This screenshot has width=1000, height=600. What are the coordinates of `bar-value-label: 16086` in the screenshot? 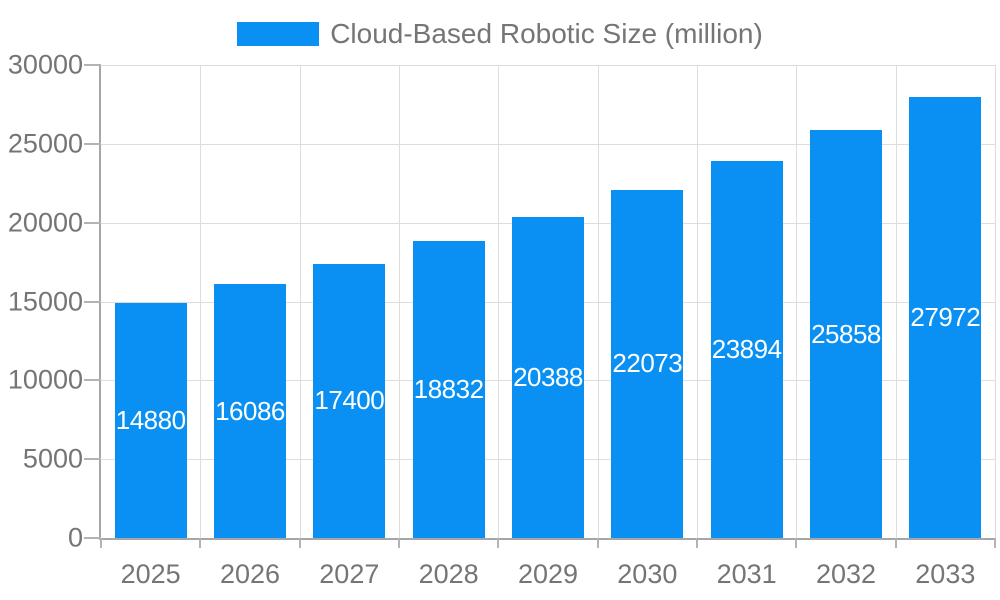 It's located at (250, 410).